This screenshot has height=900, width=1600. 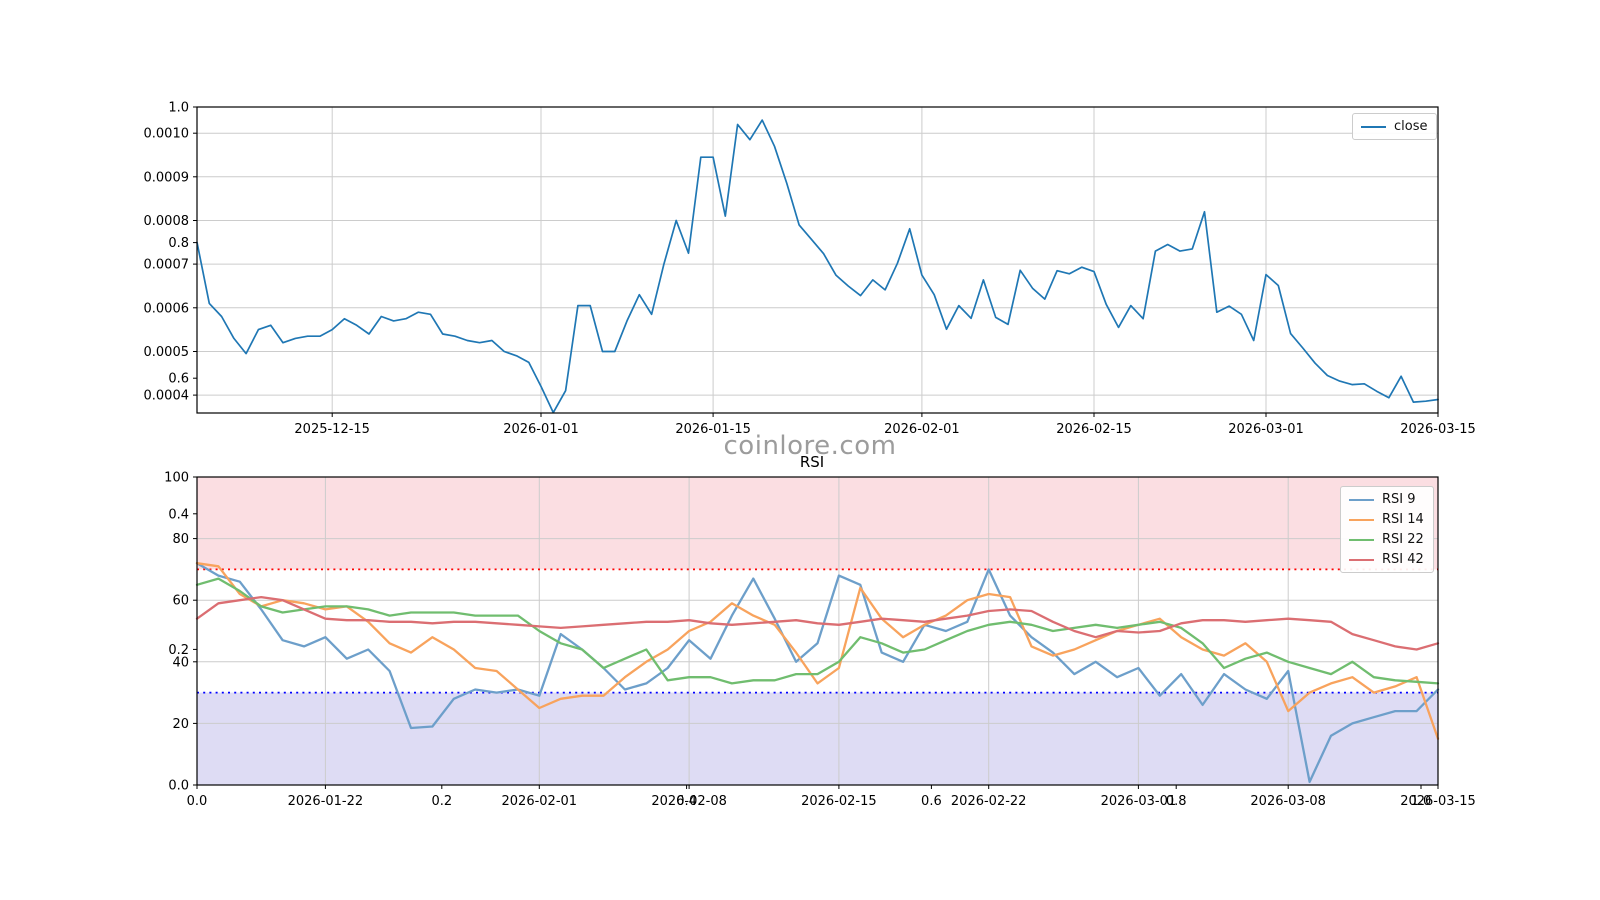 I want to click on watermark: coinlore.com, so click(x=810, y=446).